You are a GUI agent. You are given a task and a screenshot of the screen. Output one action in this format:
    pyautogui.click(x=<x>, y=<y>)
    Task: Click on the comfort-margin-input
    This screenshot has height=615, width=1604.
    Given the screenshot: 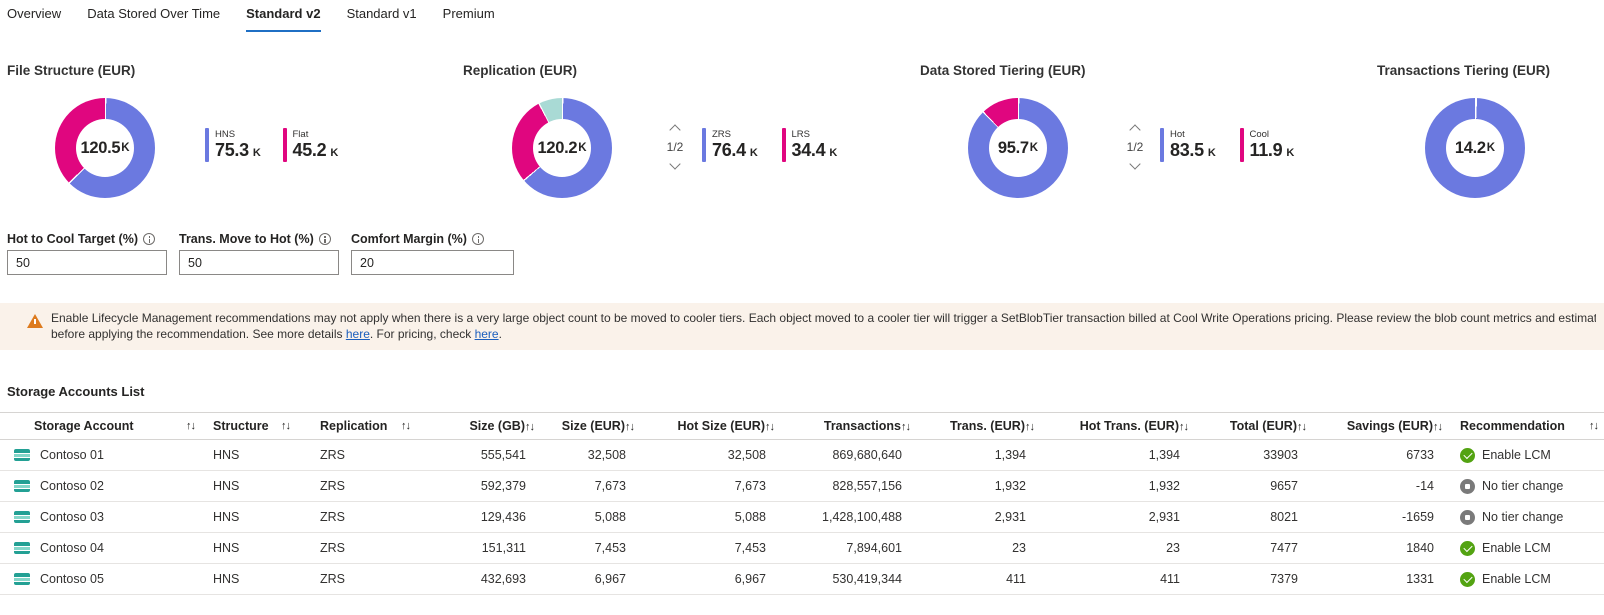 What is the action you would take?
    pyautogui.click(x=432, y=262)
    